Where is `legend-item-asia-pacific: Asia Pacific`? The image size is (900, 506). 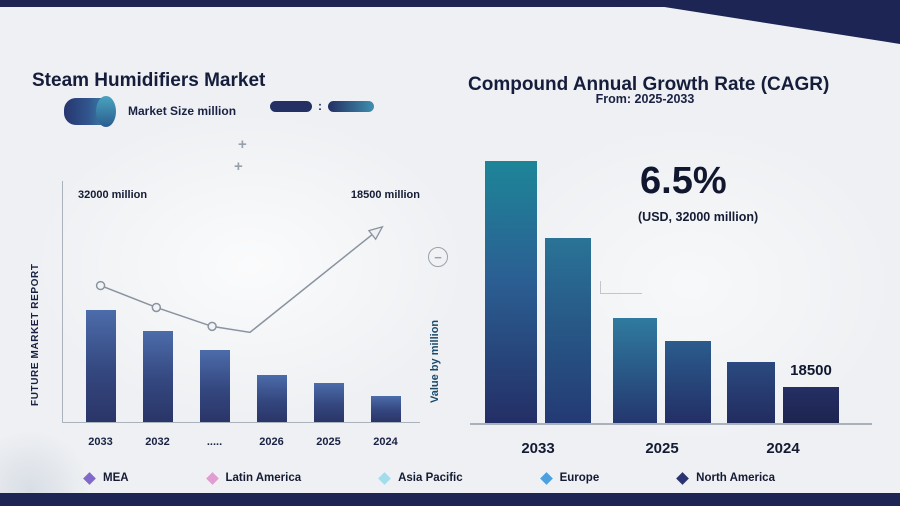
legend-item-asia-pacific: Asia Pacific is located at coordinates (420, 478).